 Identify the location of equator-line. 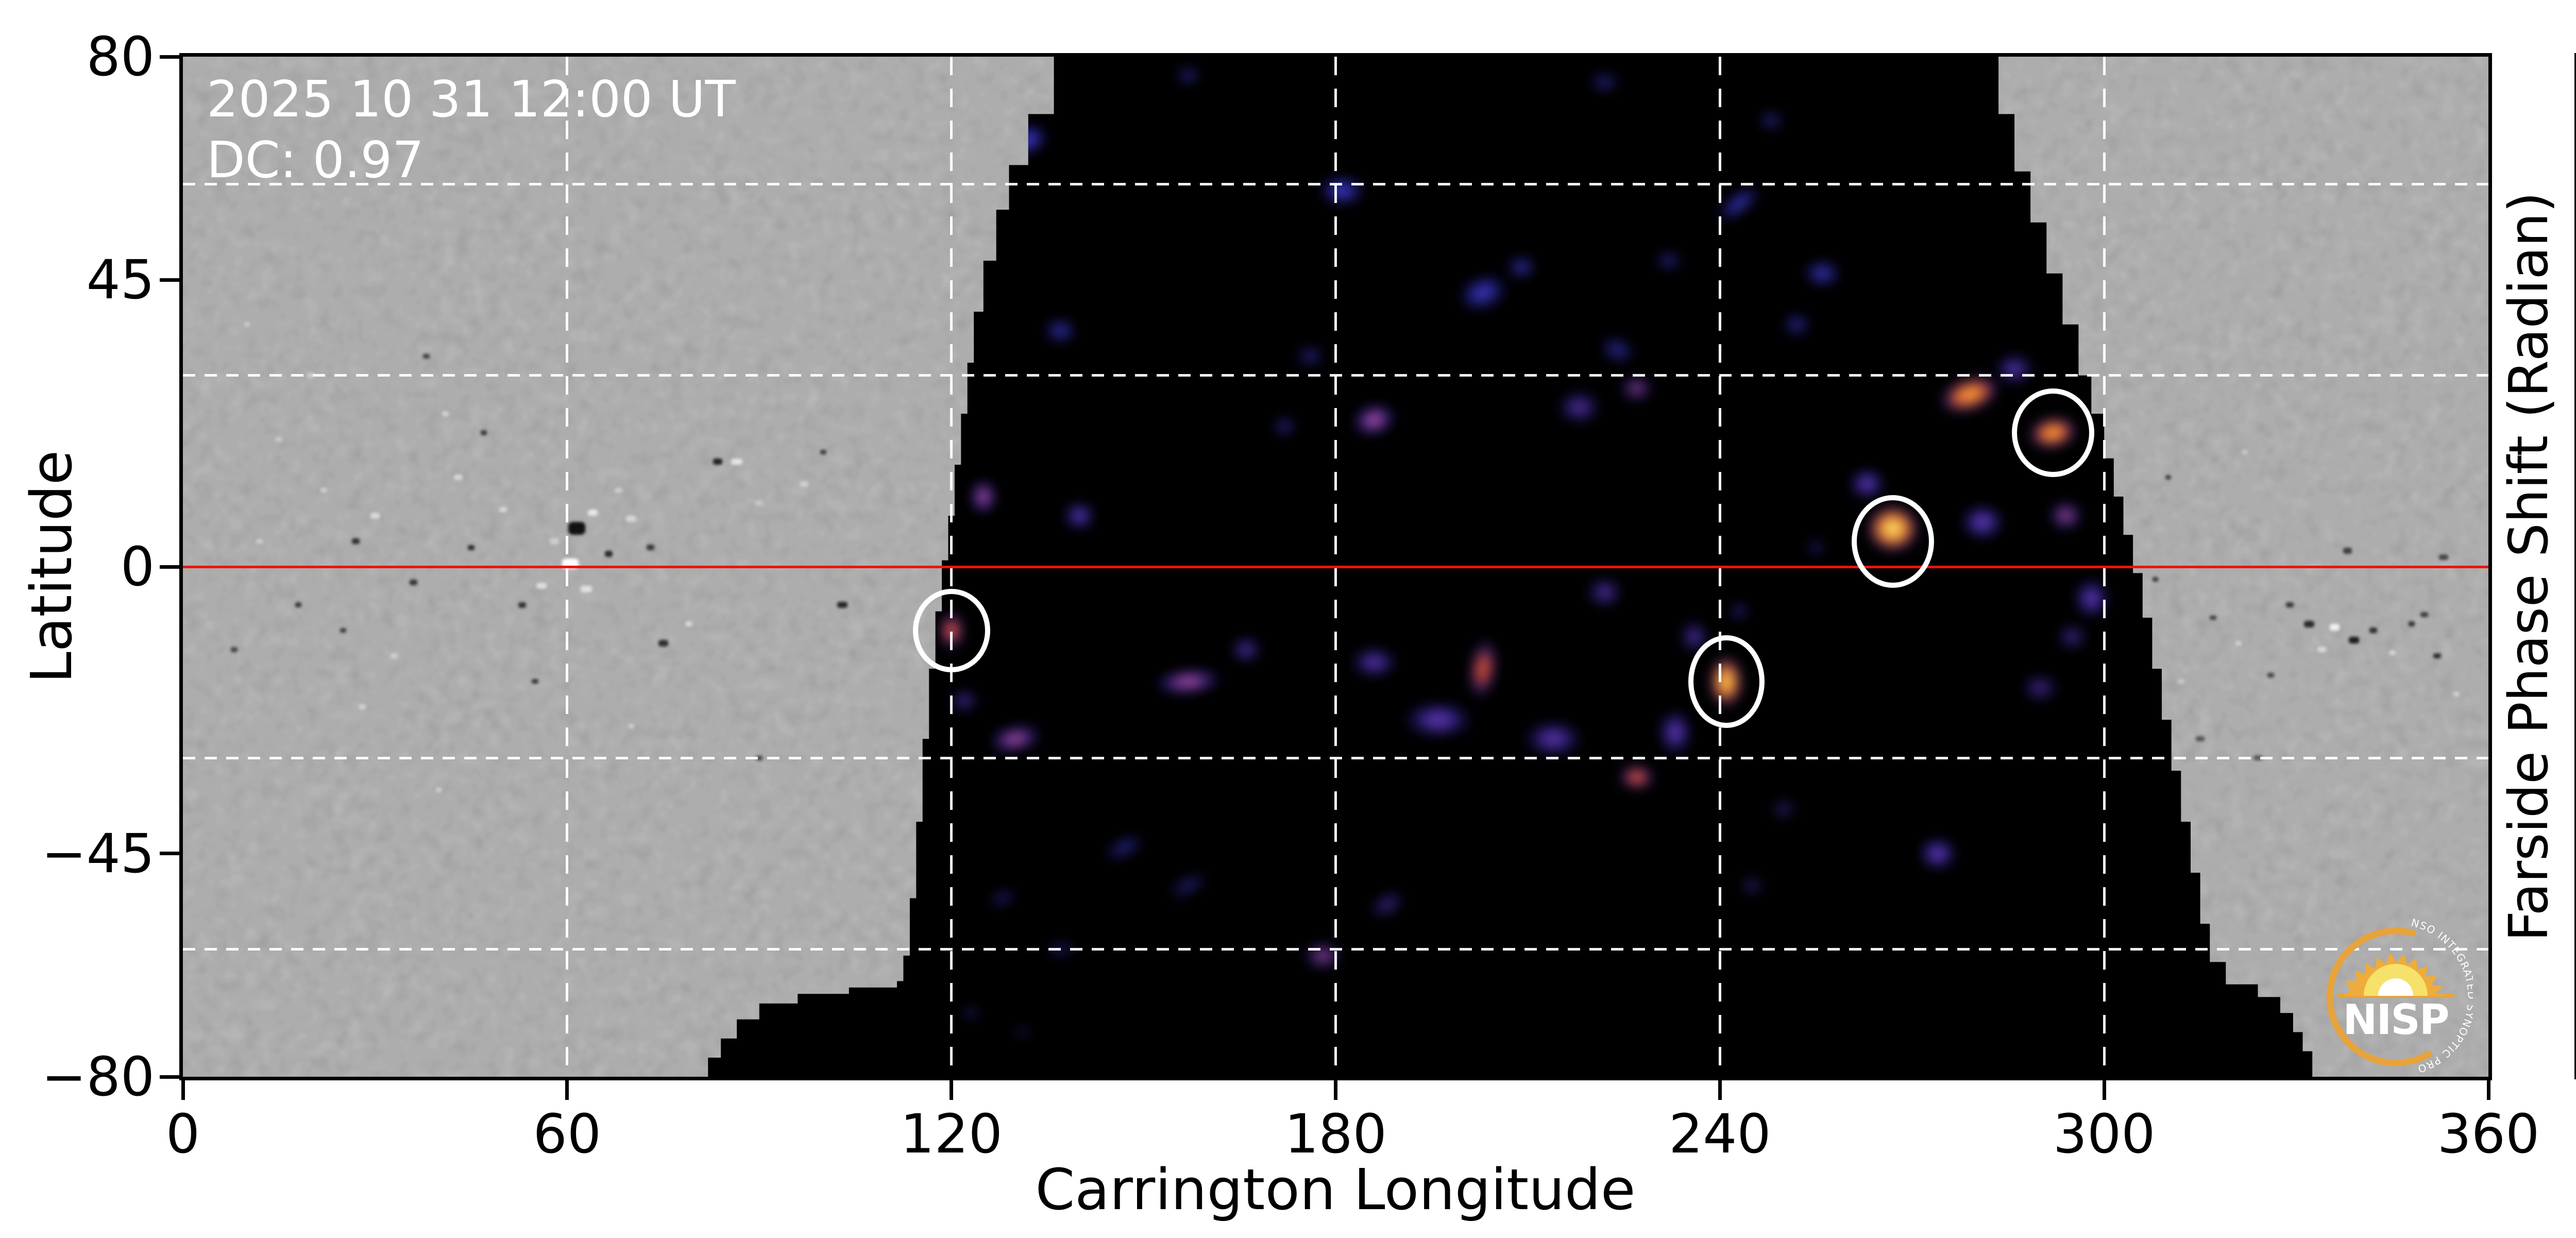
(1335, 566).